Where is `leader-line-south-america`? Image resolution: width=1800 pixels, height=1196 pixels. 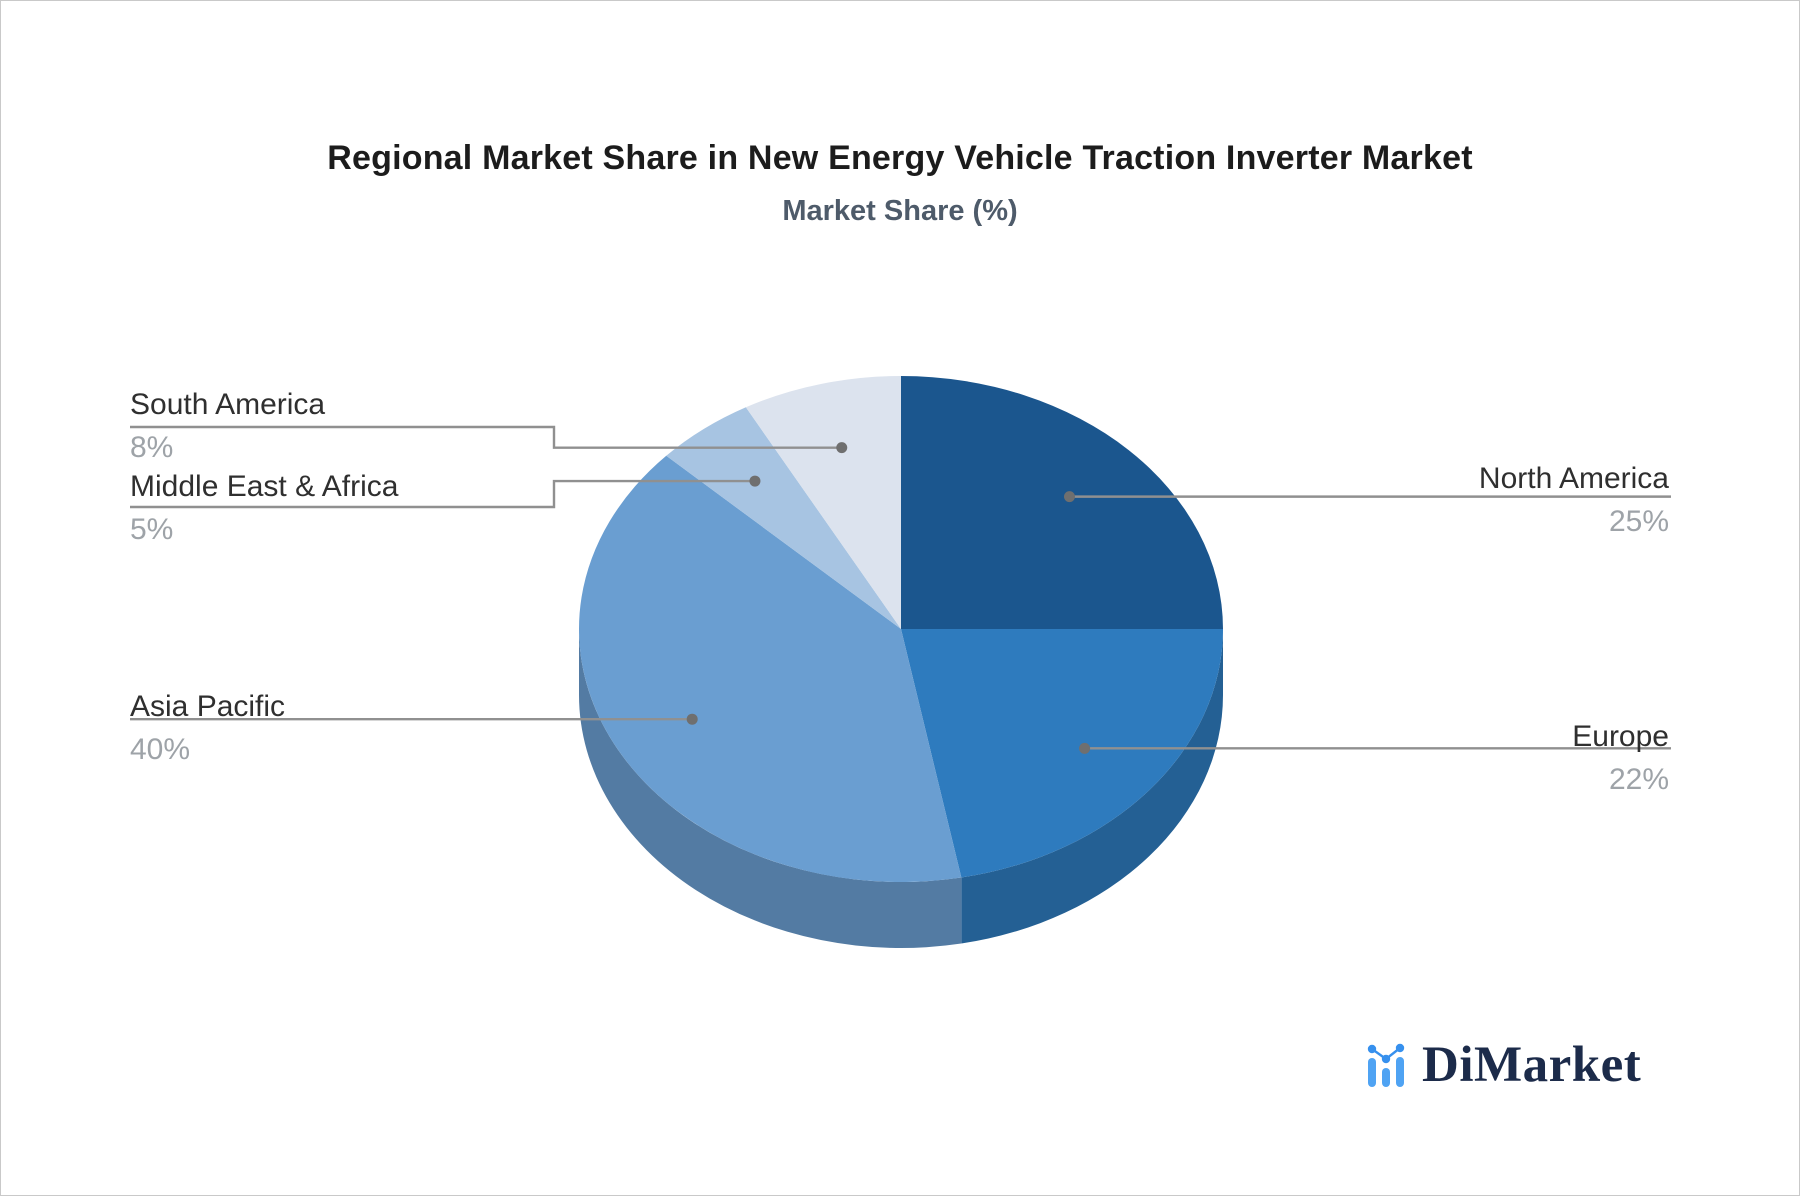
leader-line-south-america is located at coordinates (486, 437).